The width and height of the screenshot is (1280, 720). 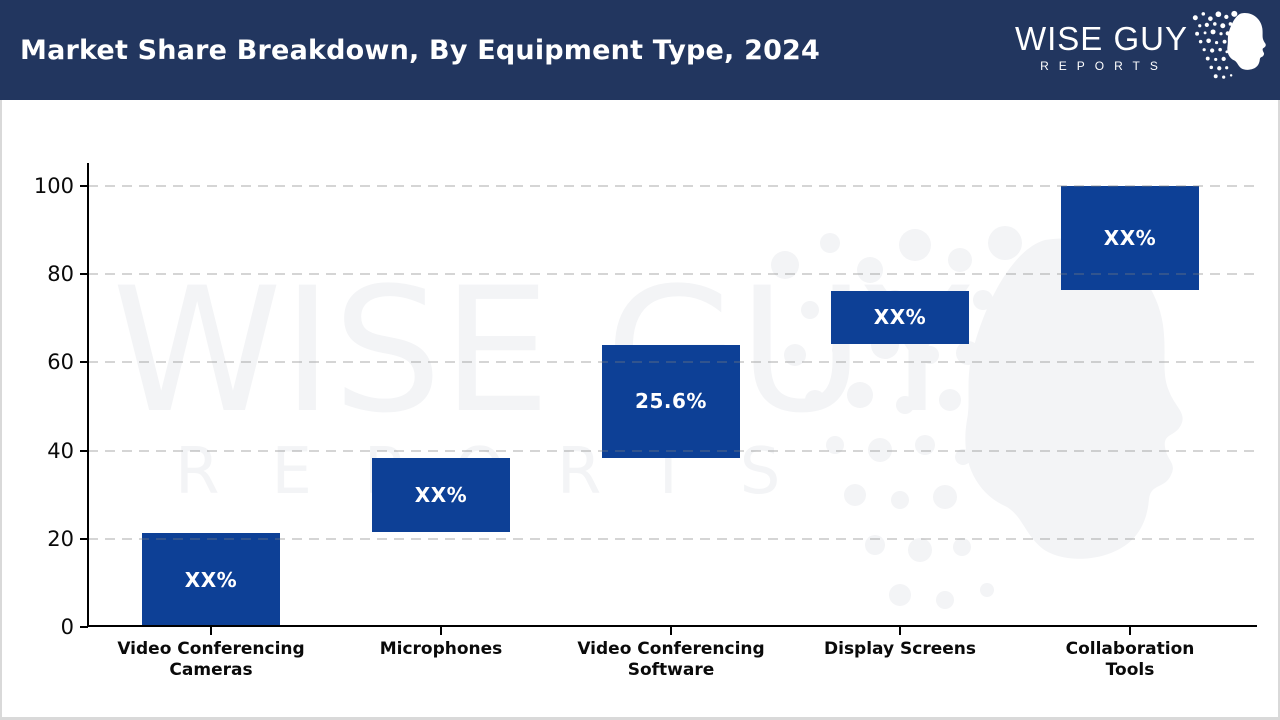 What do you see at coordinates (441, 649) in the screenshot?
I see `x-axis-category-label: Microphones` at bounding box center [441, 649].